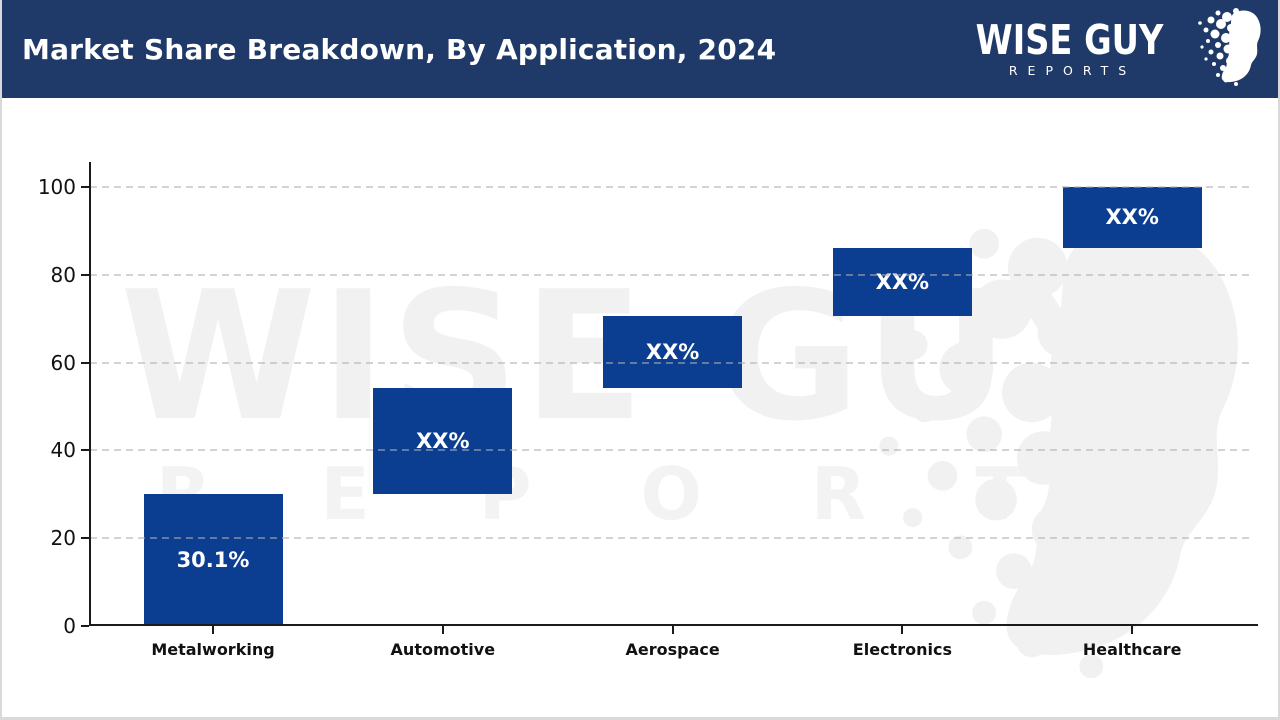 The height and width of the screenshot is (720, 1280). I want to click on x-axis-label-healthcare: Healthcare, so click(1132, 649).